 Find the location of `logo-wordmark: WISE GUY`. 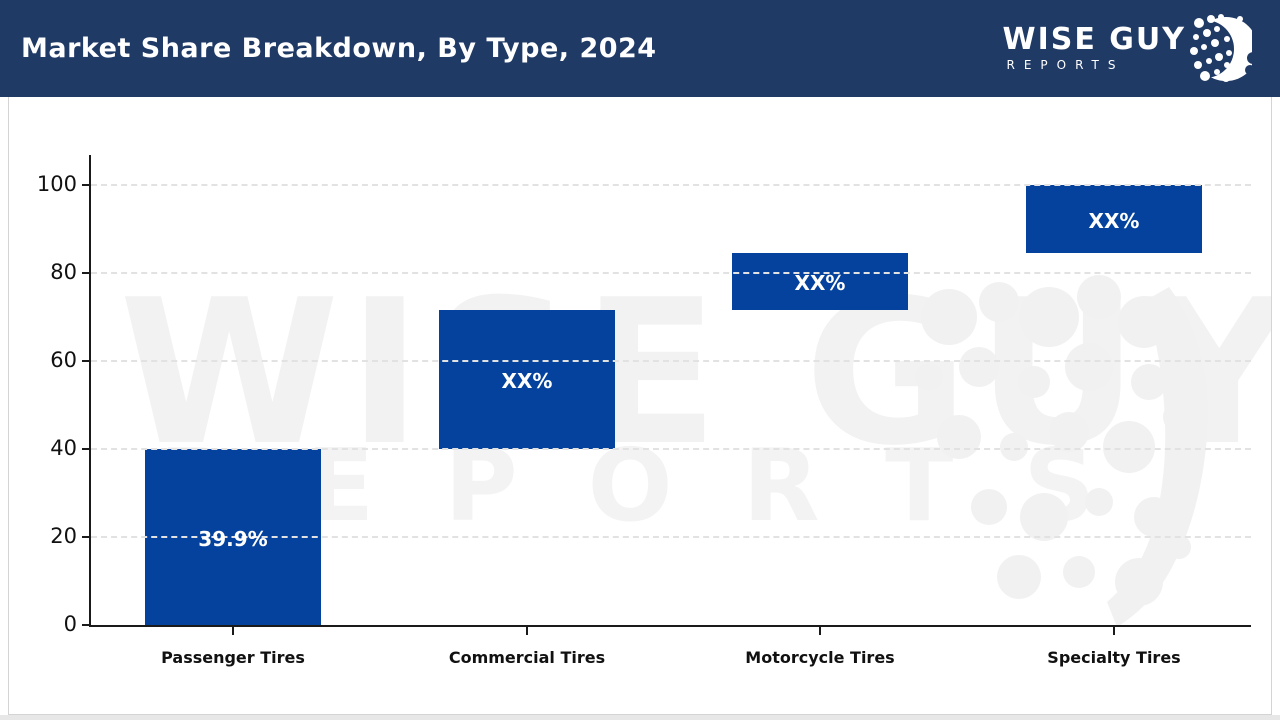

logo-wordmark: WISE GUY is located at coordinates (1094, 39).